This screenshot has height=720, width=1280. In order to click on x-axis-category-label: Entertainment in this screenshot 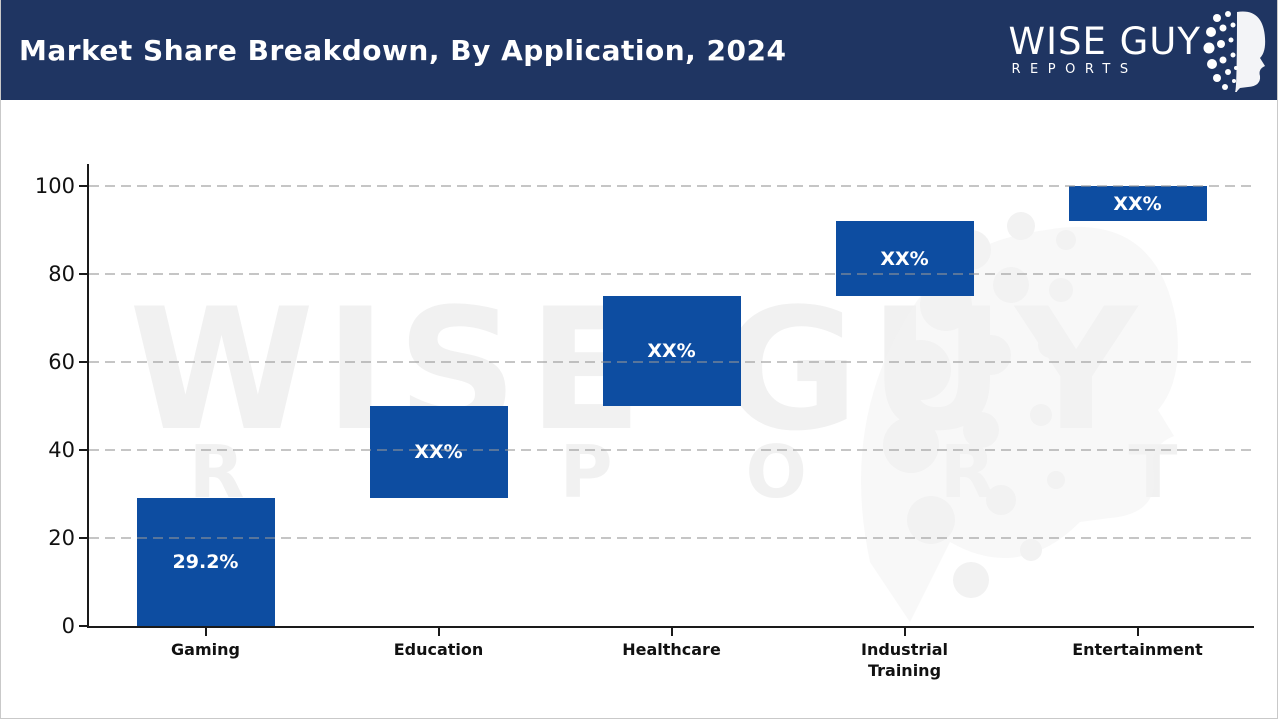, I will do `click(1137, 649)`.